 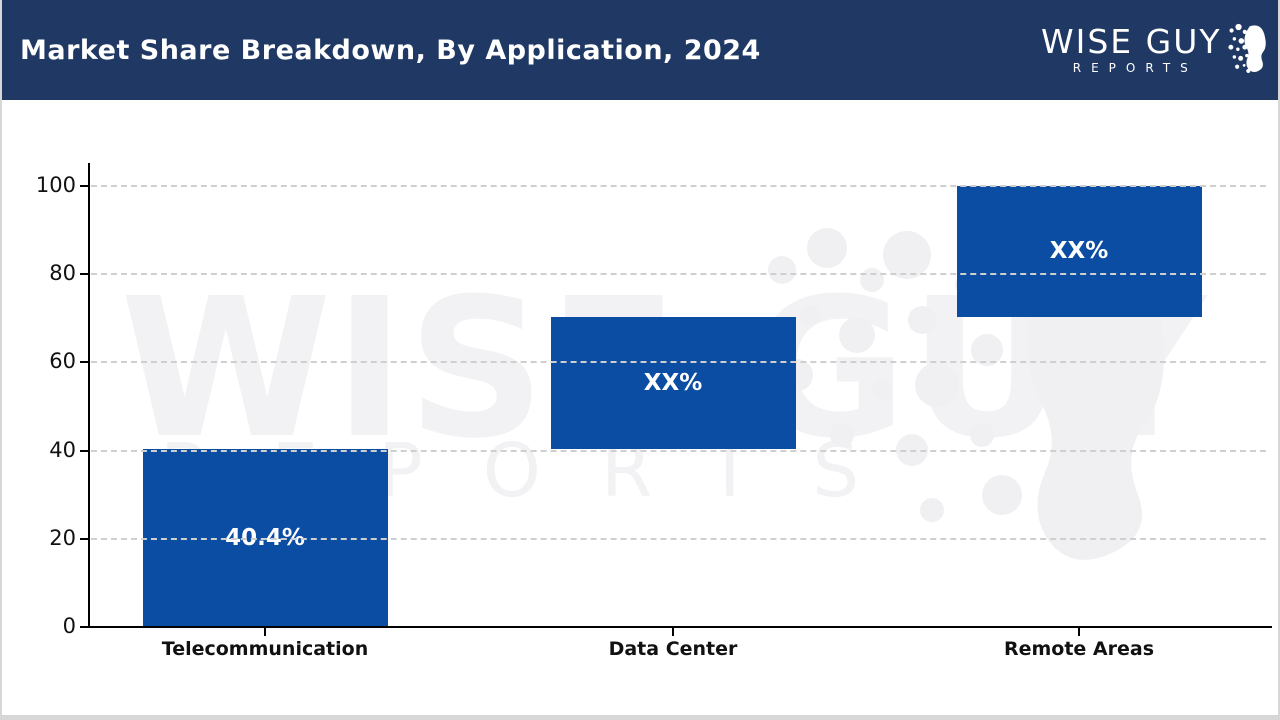 I want to click on y-tick-label: 80, so click(x=62, y=273).